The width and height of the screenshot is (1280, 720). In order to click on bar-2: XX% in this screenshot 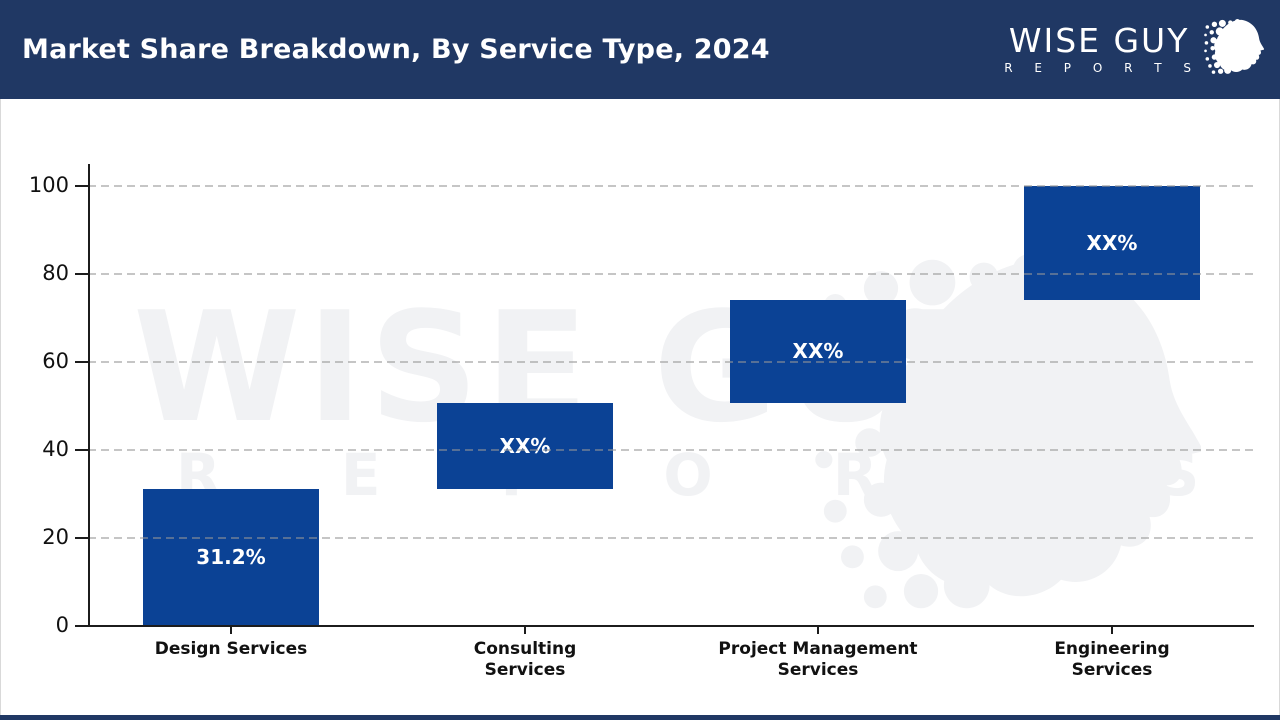, I will do `click(525, 445)`.